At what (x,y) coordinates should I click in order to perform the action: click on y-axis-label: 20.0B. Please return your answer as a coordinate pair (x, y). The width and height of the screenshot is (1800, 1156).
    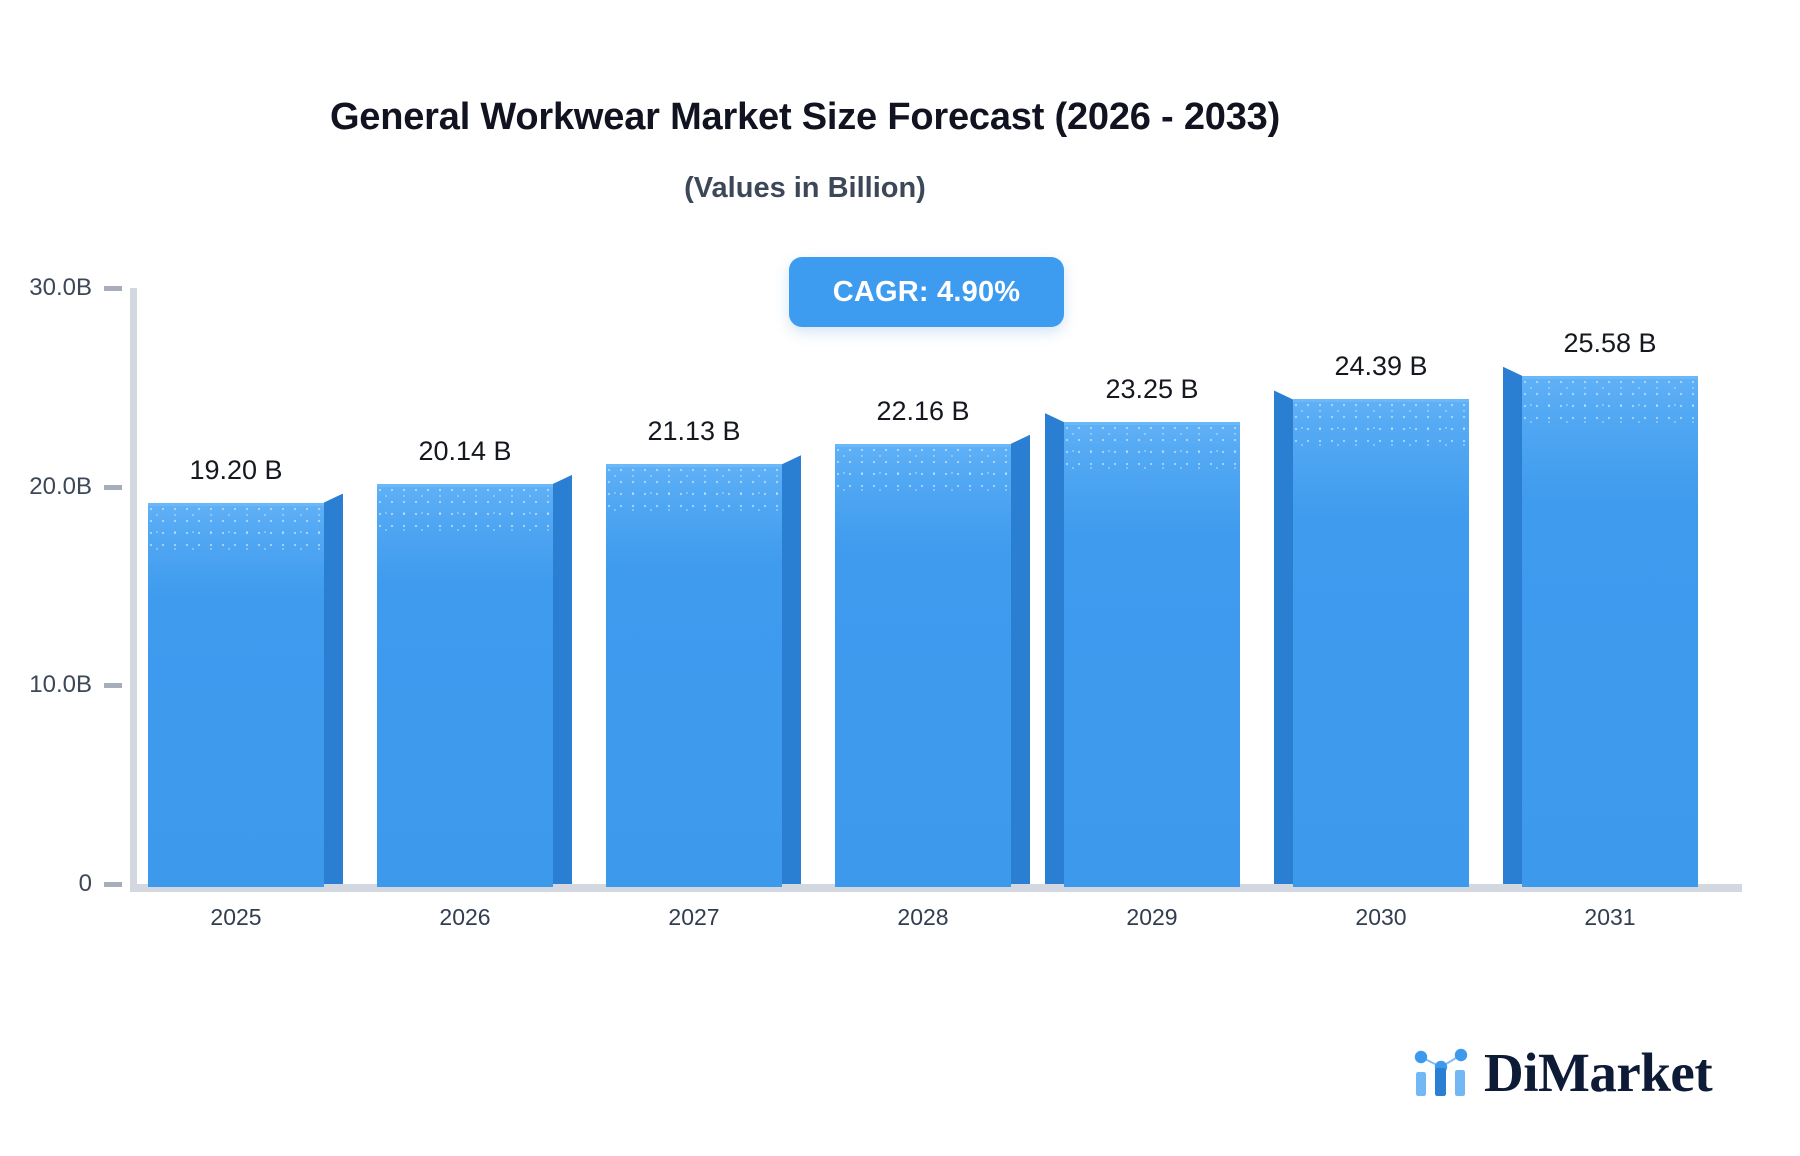
    Looking at the image, I should click on (60, 486).